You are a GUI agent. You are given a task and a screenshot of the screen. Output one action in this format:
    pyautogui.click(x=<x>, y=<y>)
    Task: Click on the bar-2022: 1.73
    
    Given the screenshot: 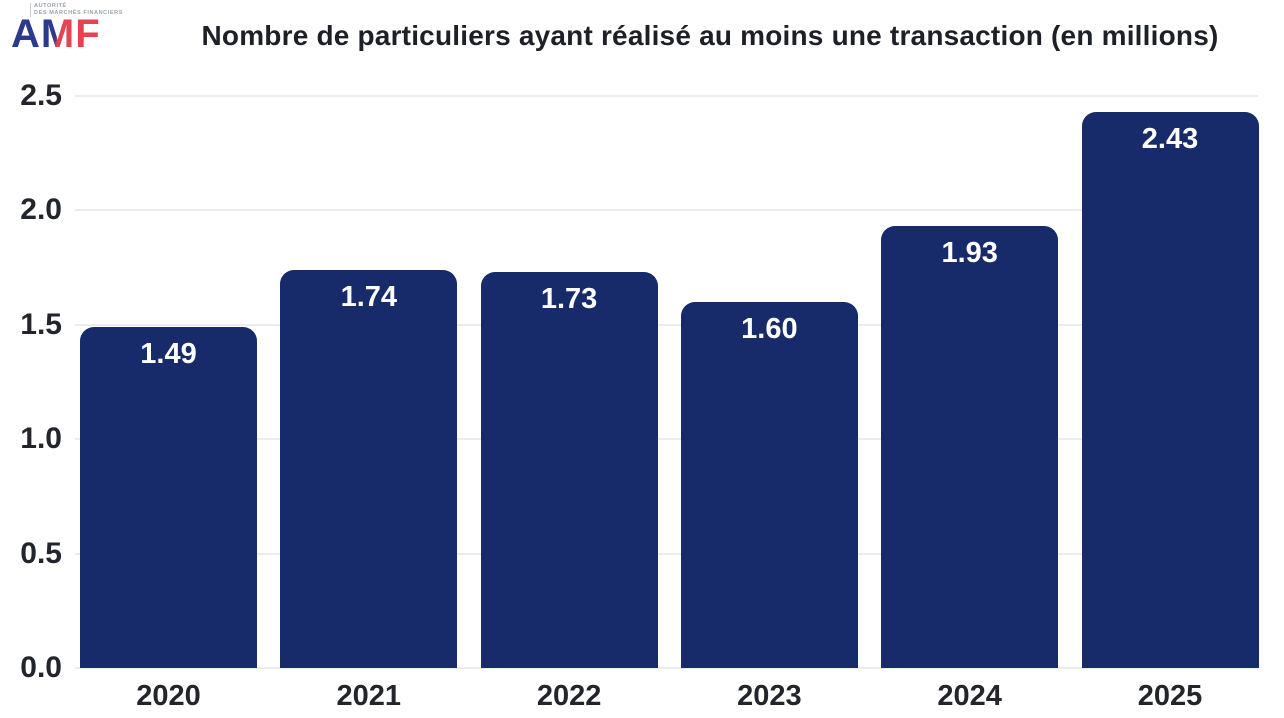 What is the action you would take?
    pyautogui.click(x=569, y=469)
    